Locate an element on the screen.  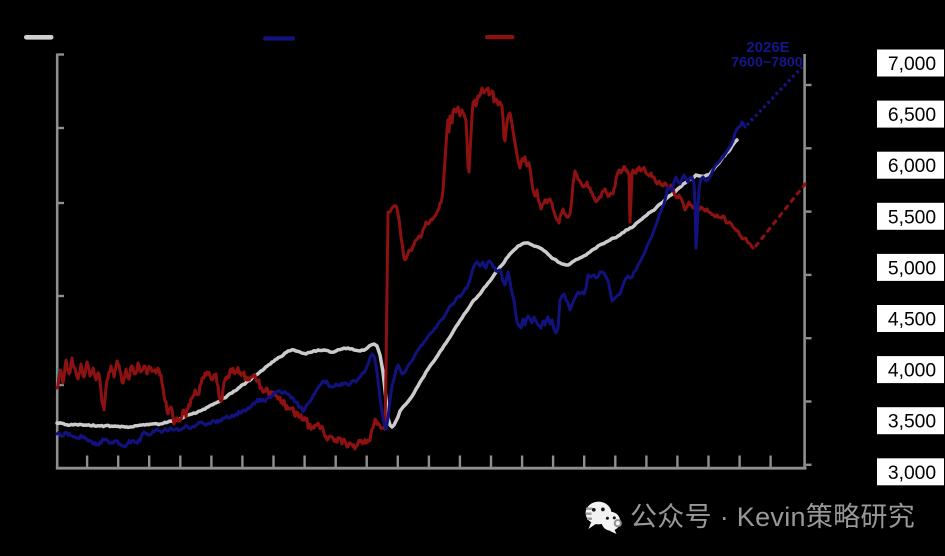
svg-text: 7,000 is located at coordinates (912, 64).